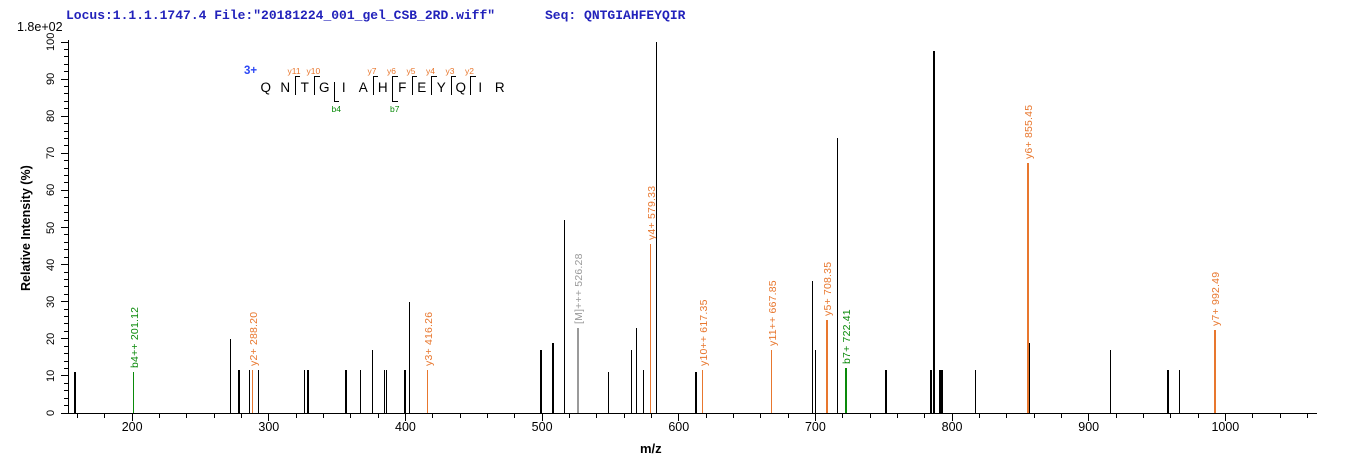 The width and height of the screenshot is (1362, 473). What do you see at coordinates (134, 338) in the screenshot?
I see `peak-label: b4++ 201.12` at bounding box center [134, 338].